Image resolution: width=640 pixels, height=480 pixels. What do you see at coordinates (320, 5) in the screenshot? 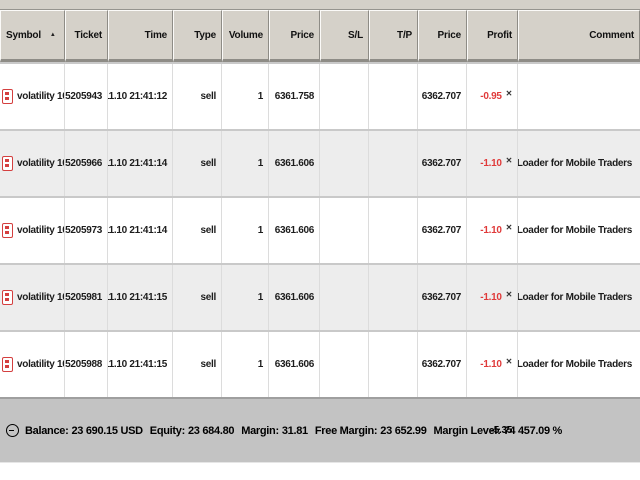
I see `top-strip` at bounding box center [320, 5].